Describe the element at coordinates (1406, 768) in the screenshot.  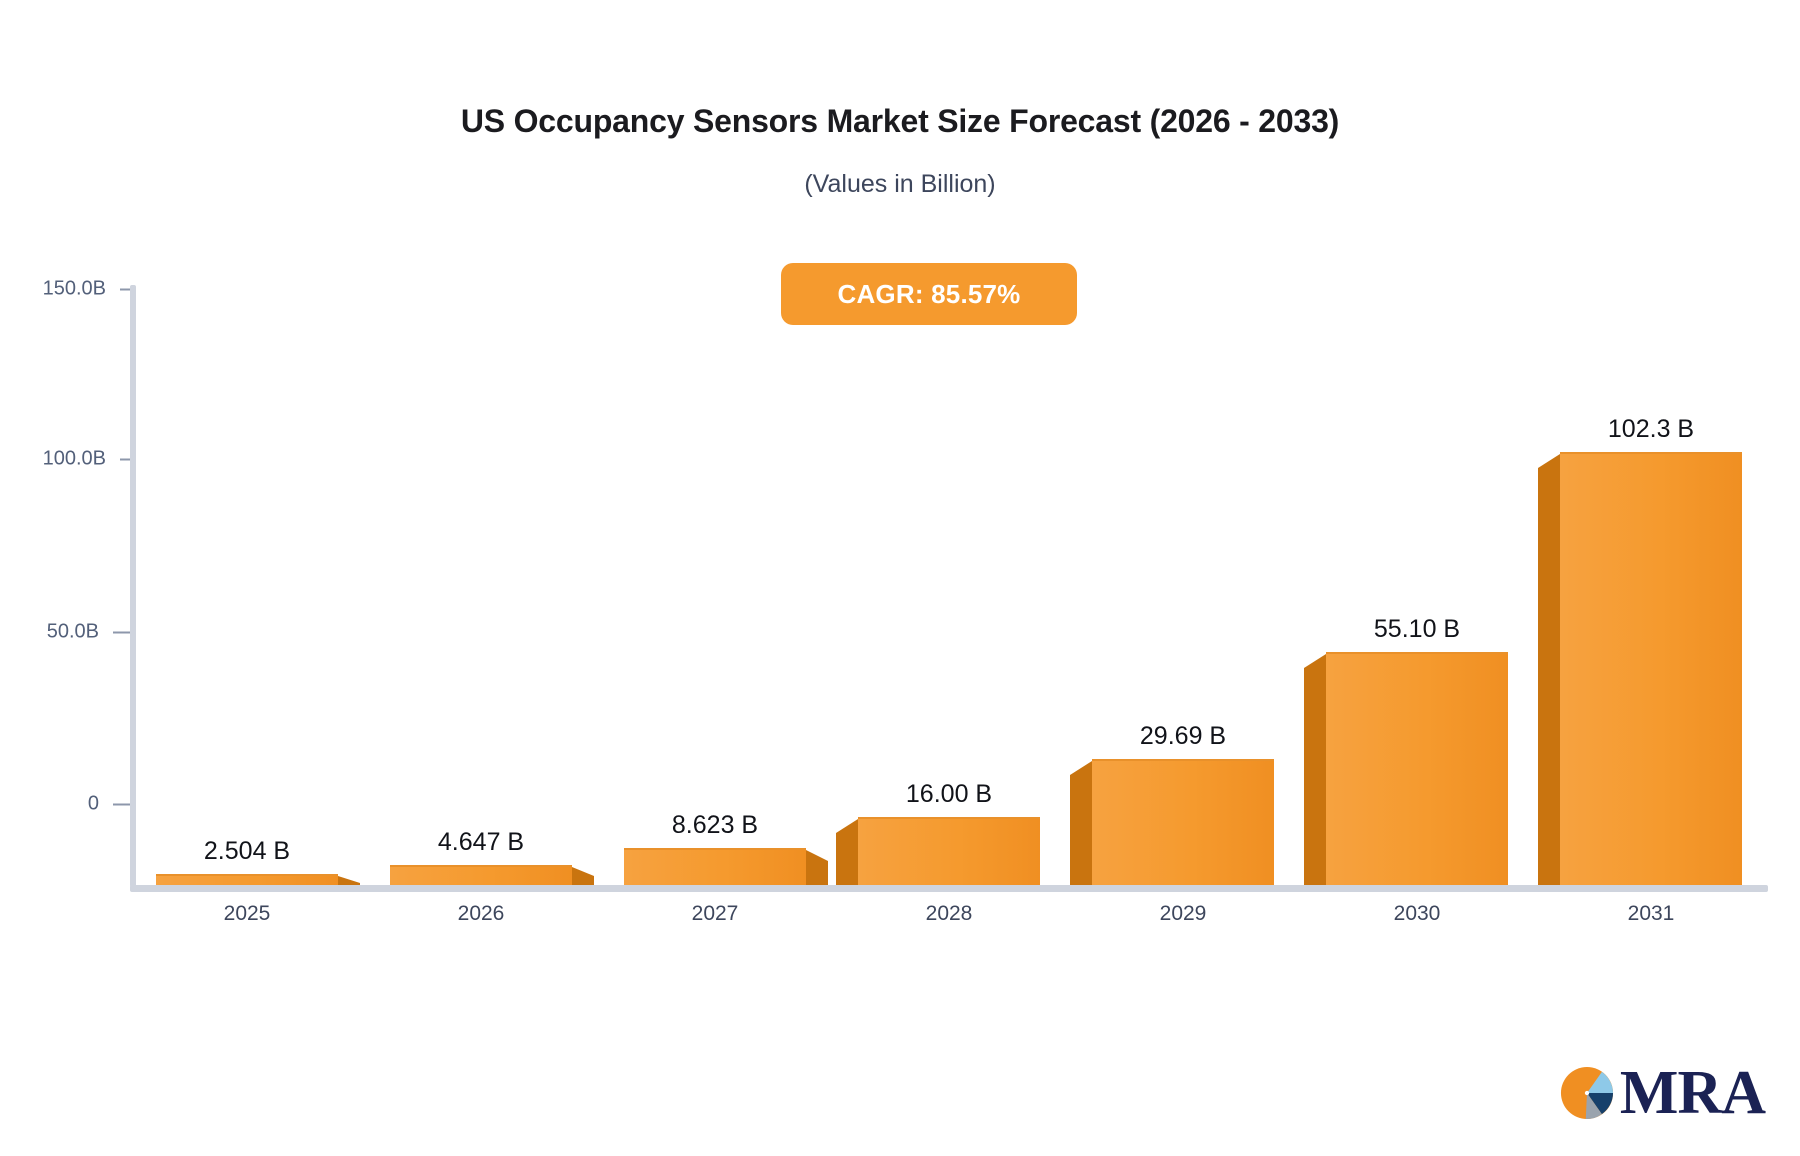
I see `bar-2030` at that location.